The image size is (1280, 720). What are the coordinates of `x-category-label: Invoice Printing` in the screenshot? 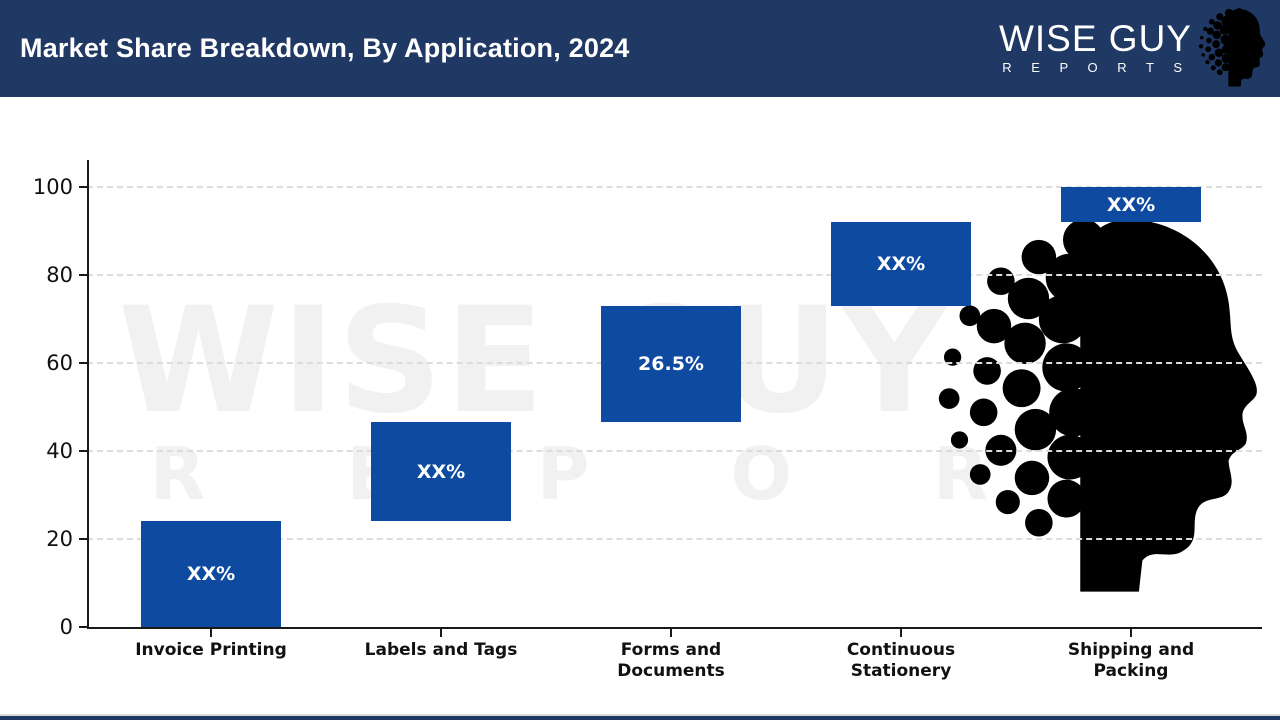 It's located at (211, 650).